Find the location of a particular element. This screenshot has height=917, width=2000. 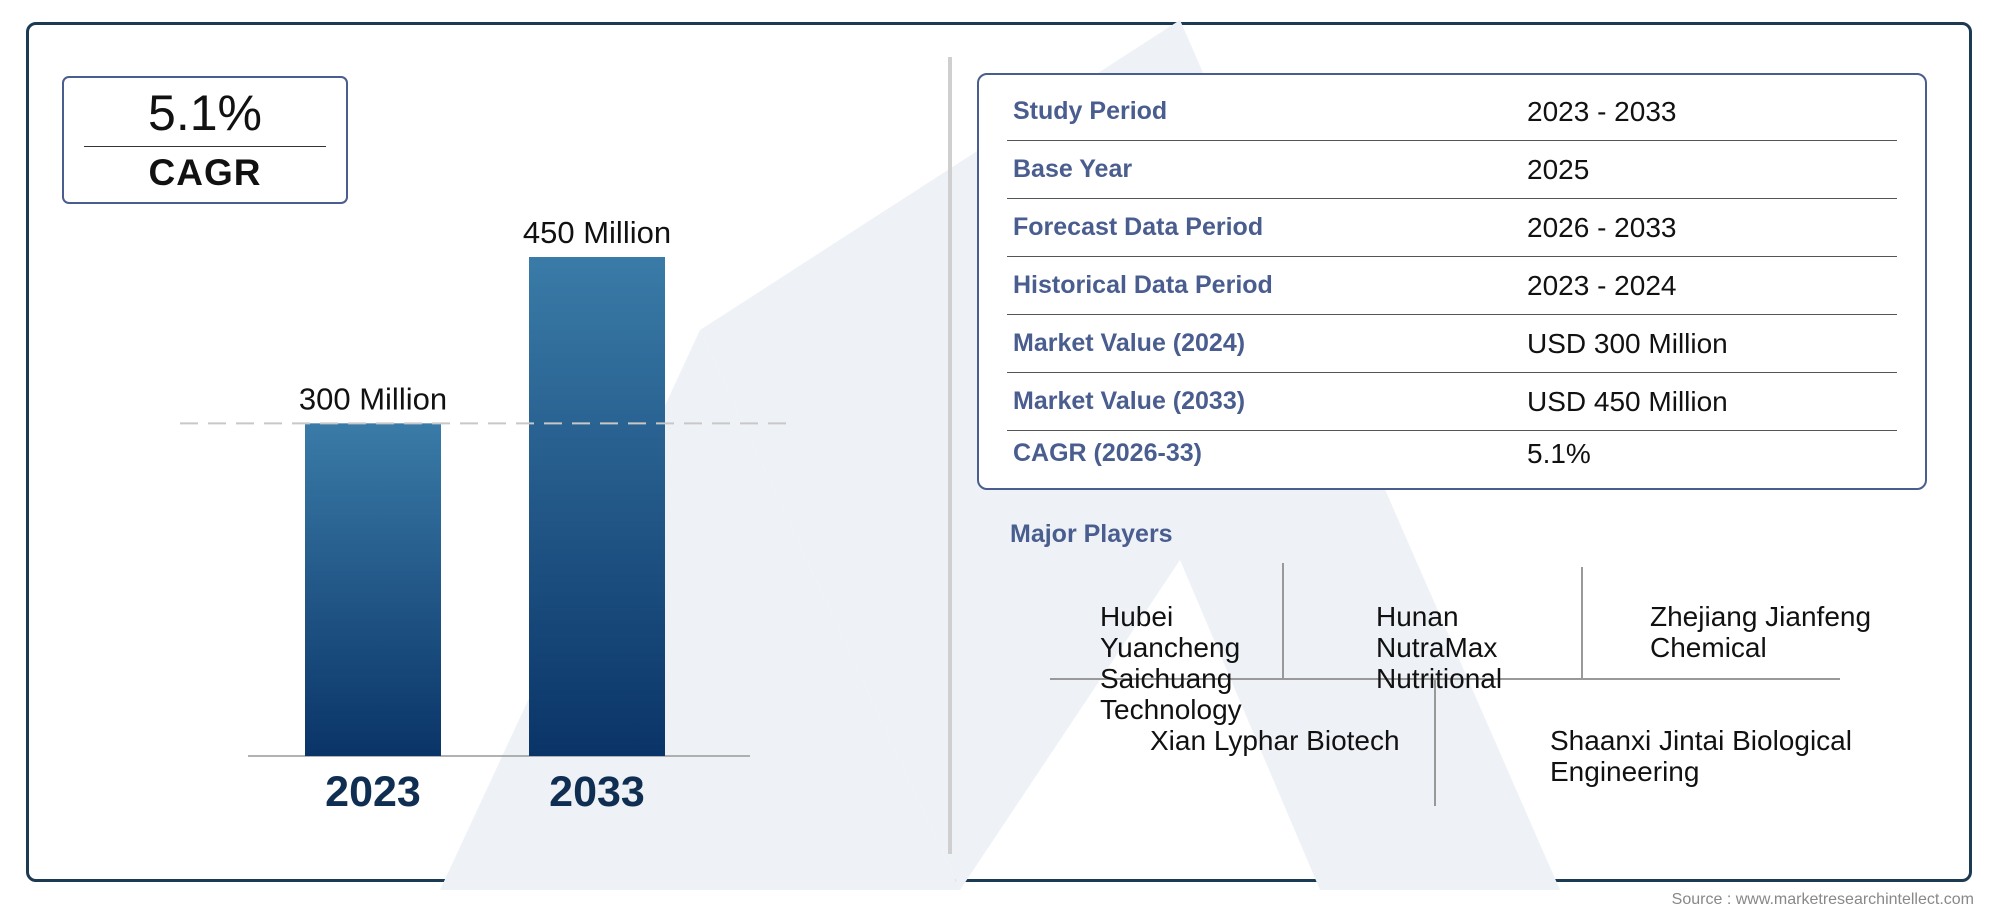

row-label: Market Value (2024) is located at coordinates (1129, 343).